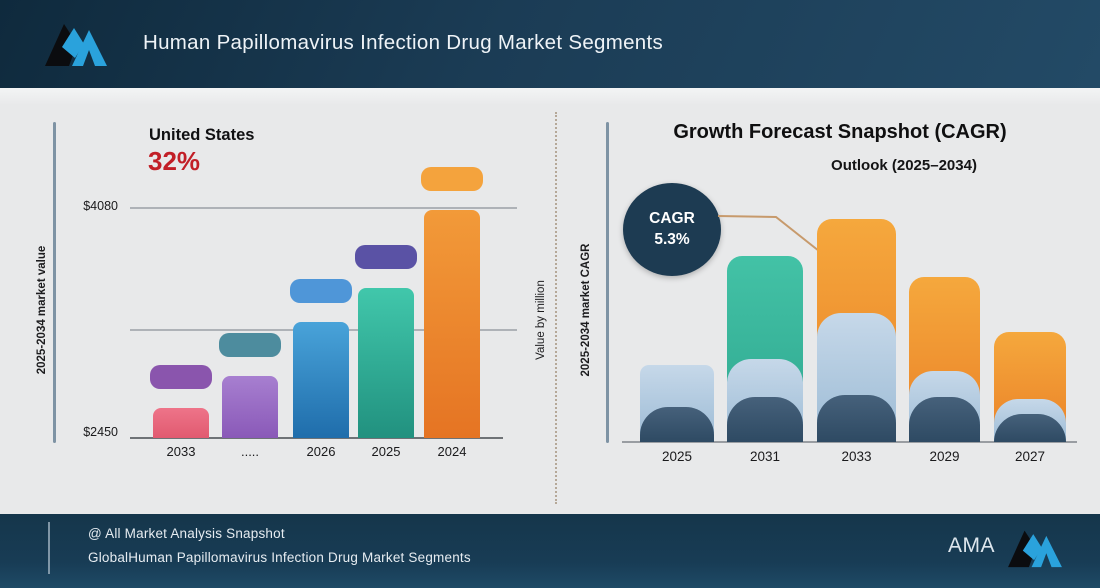  What do you see at coordinates (386, 363) in the screenshot?
I see `left-bar-2025` at bounding box center [386, 363].